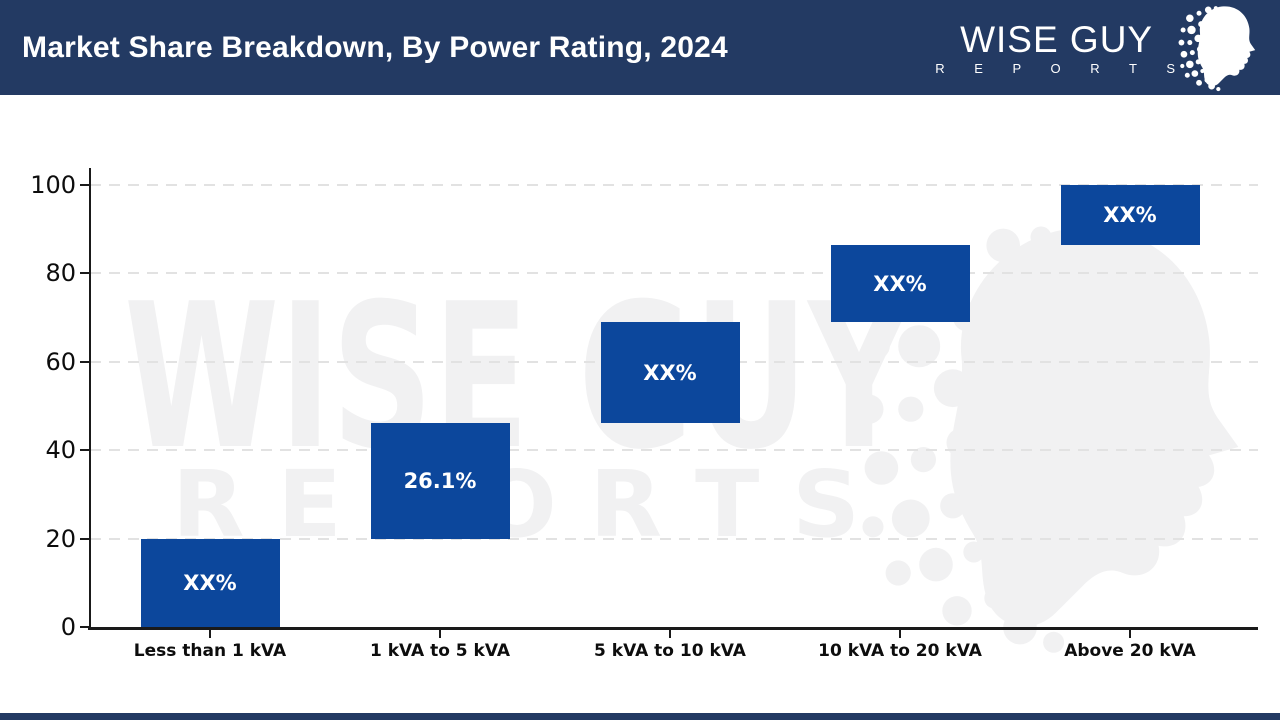 Image resolution: width=1280 pixels, height=720 pixels. What do you see at coordinates (673, 628) in the screenshot?
I see `x-axis-line` at bounding box center [673, 628].